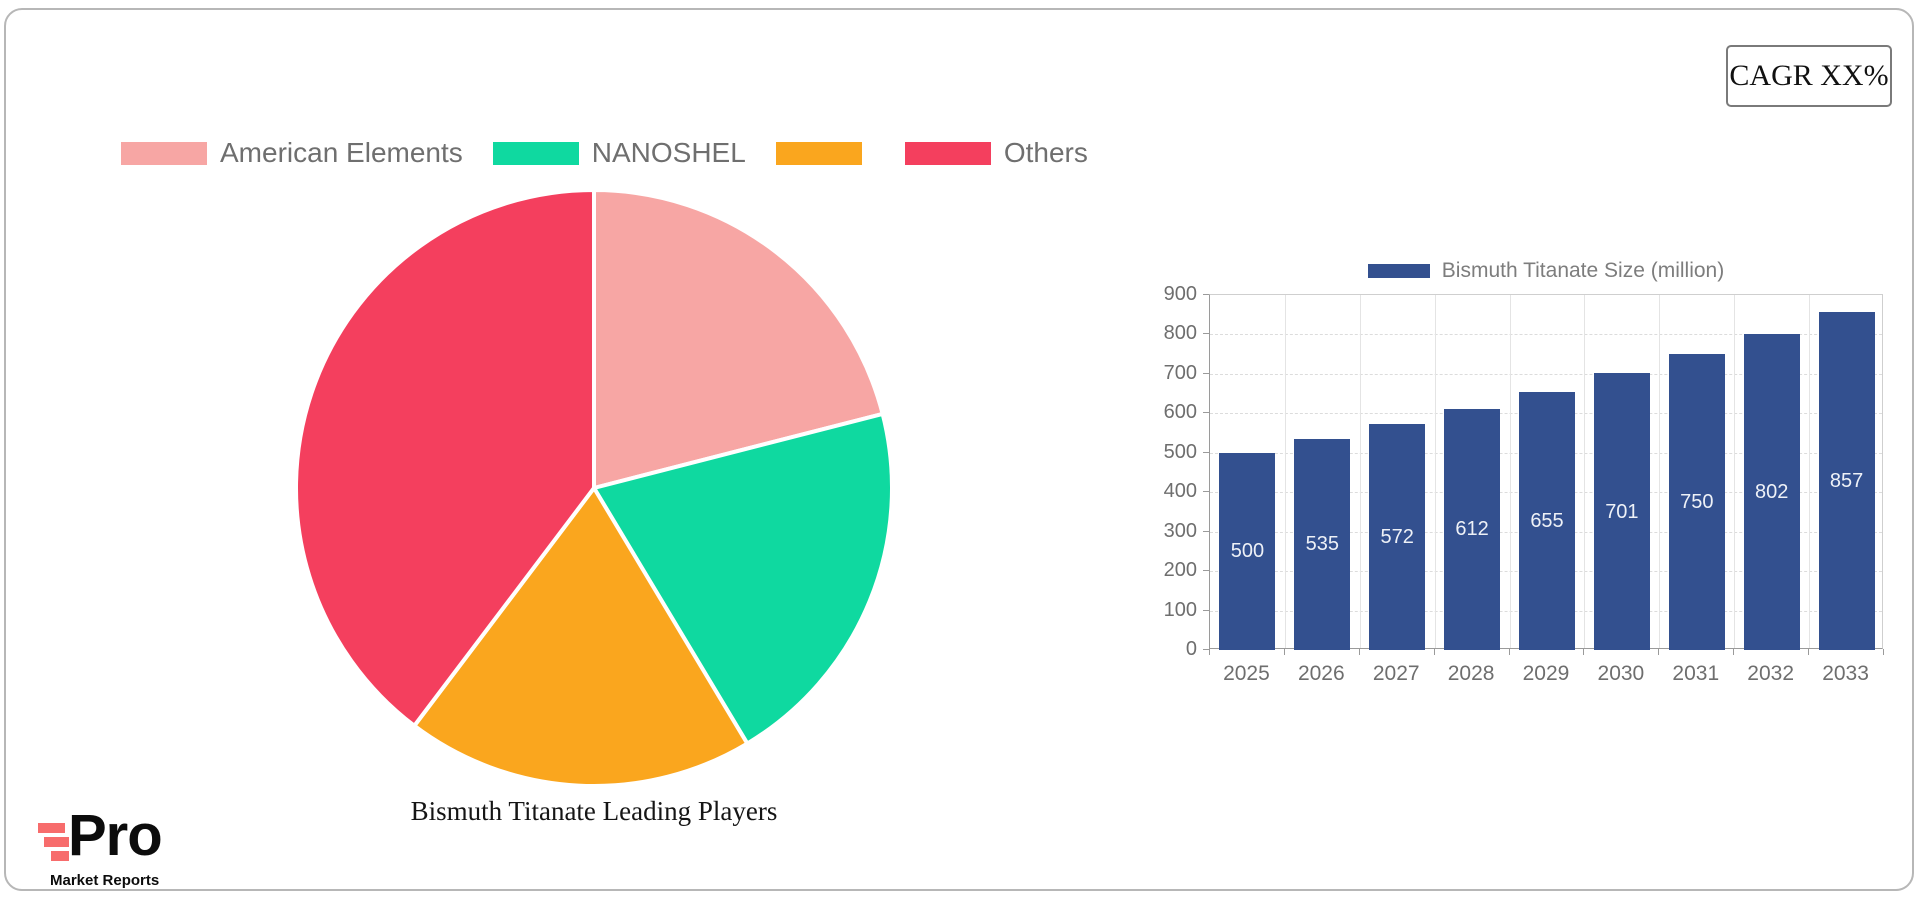  Describe the element at coordinates (1180, 530) in the screenshot. I see `y-axis-tick-label: 300` at that location.